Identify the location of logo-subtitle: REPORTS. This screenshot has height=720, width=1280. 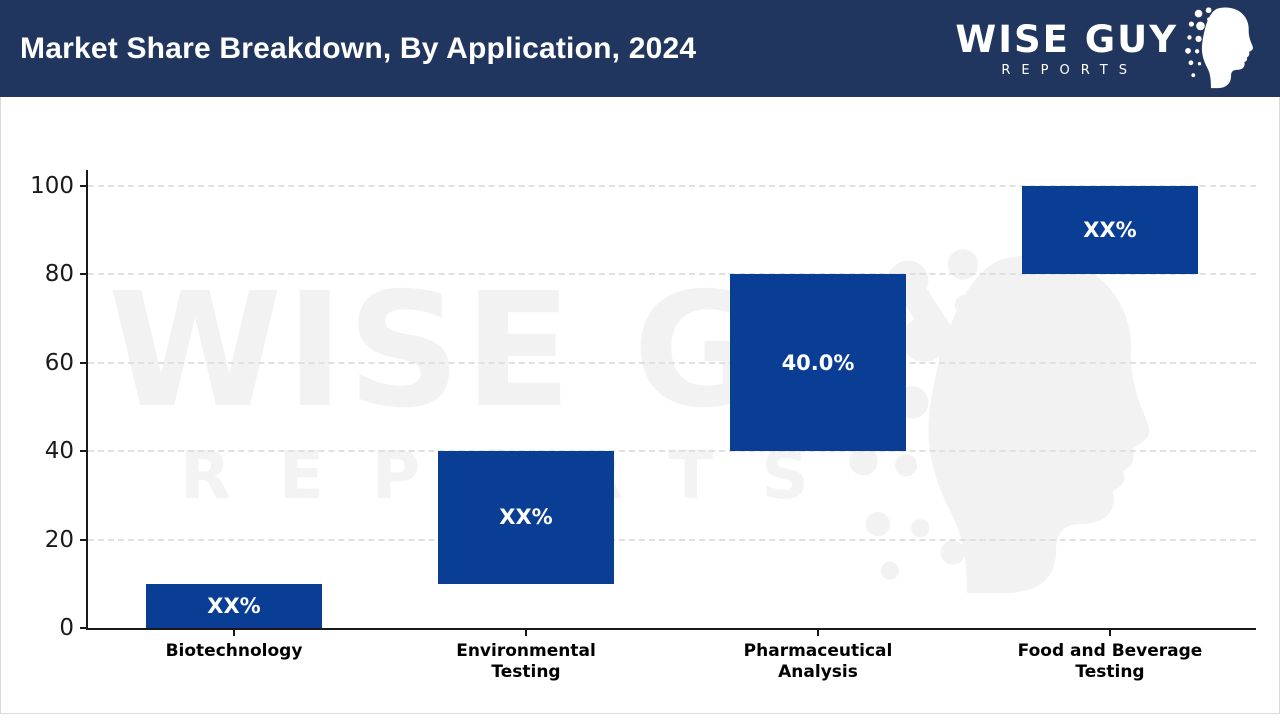
(1069, 70).